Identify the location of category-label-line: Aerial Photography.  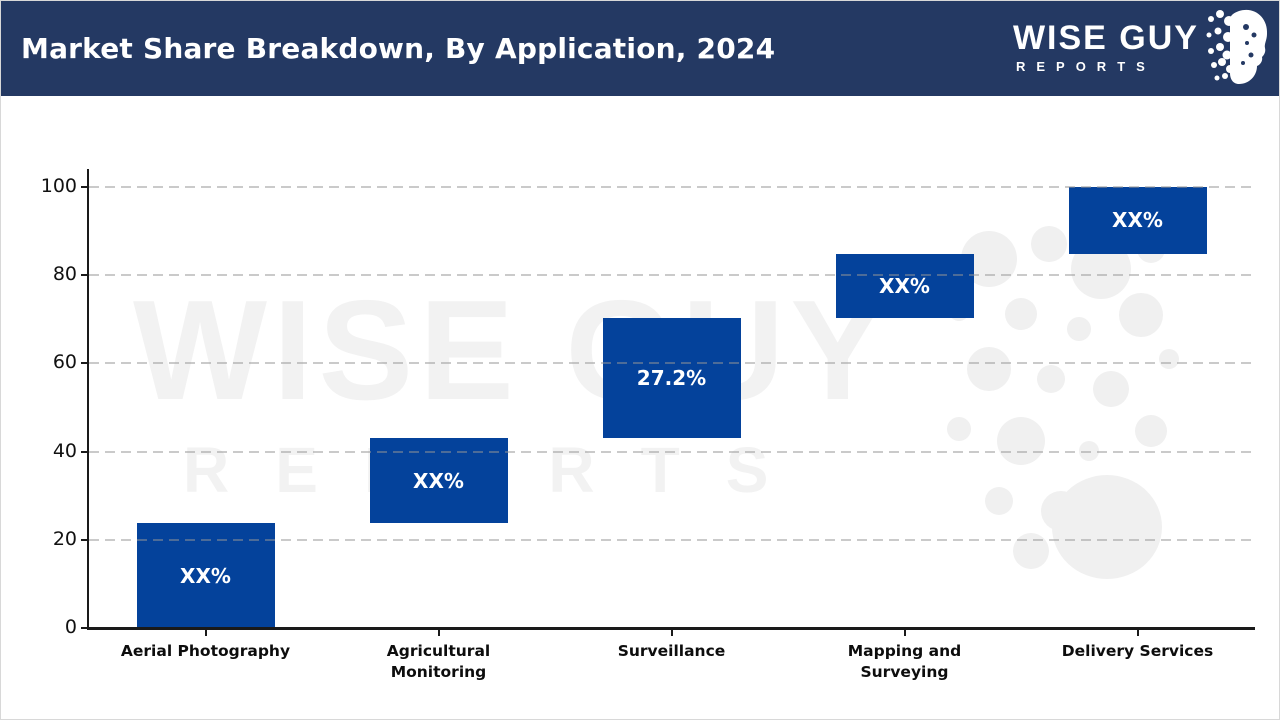
(205, 651).